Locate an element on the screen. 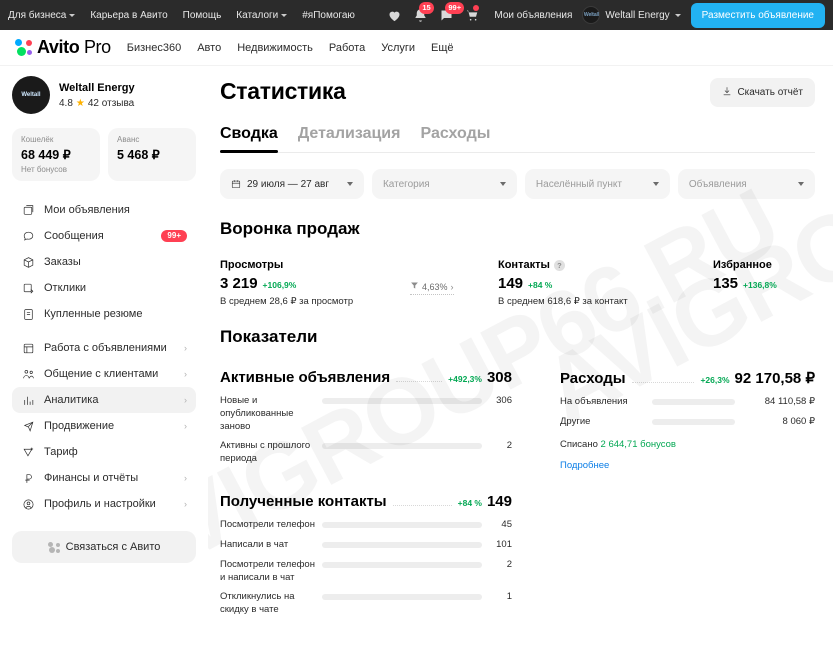 The image size is (833, 648). sidebar-item-orders: Заказы is located at coordinates (104, 262).